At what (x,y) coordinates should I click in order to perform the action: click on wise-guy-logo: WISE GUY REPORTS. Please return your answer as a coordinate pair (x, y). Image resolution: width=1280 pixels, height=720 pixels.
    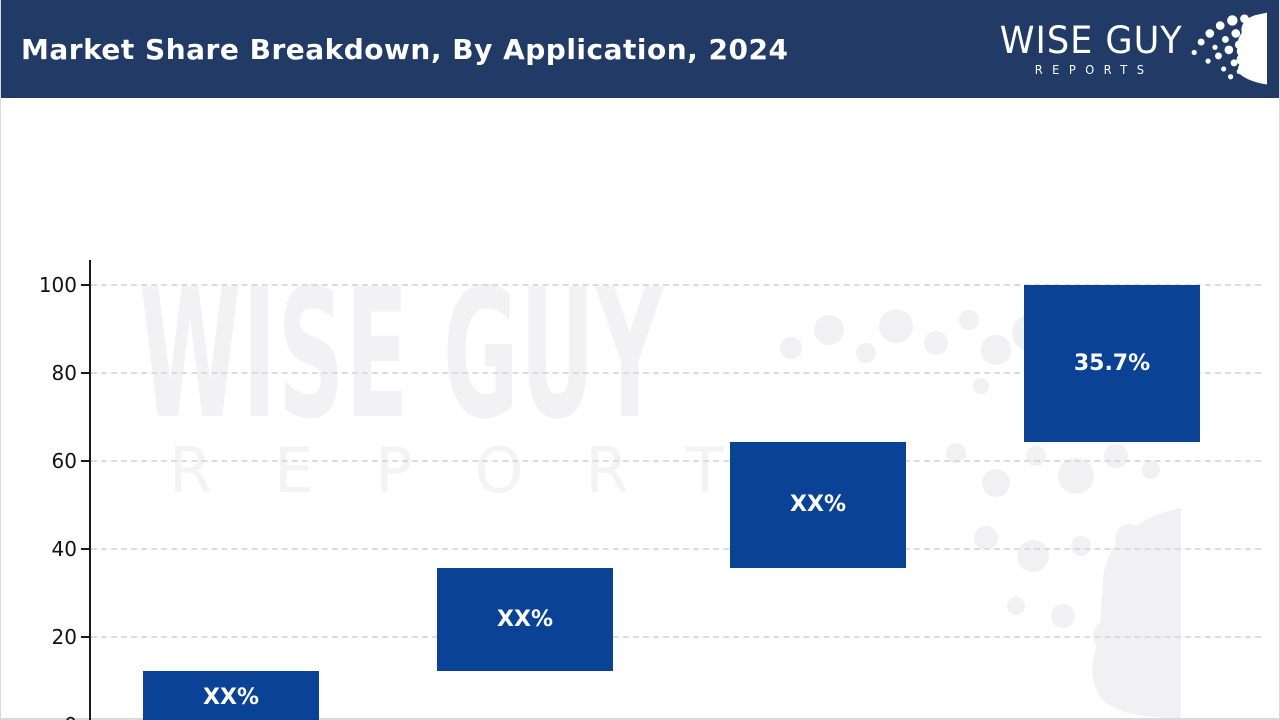
    Looking at the image, I should click on (1131, 49).